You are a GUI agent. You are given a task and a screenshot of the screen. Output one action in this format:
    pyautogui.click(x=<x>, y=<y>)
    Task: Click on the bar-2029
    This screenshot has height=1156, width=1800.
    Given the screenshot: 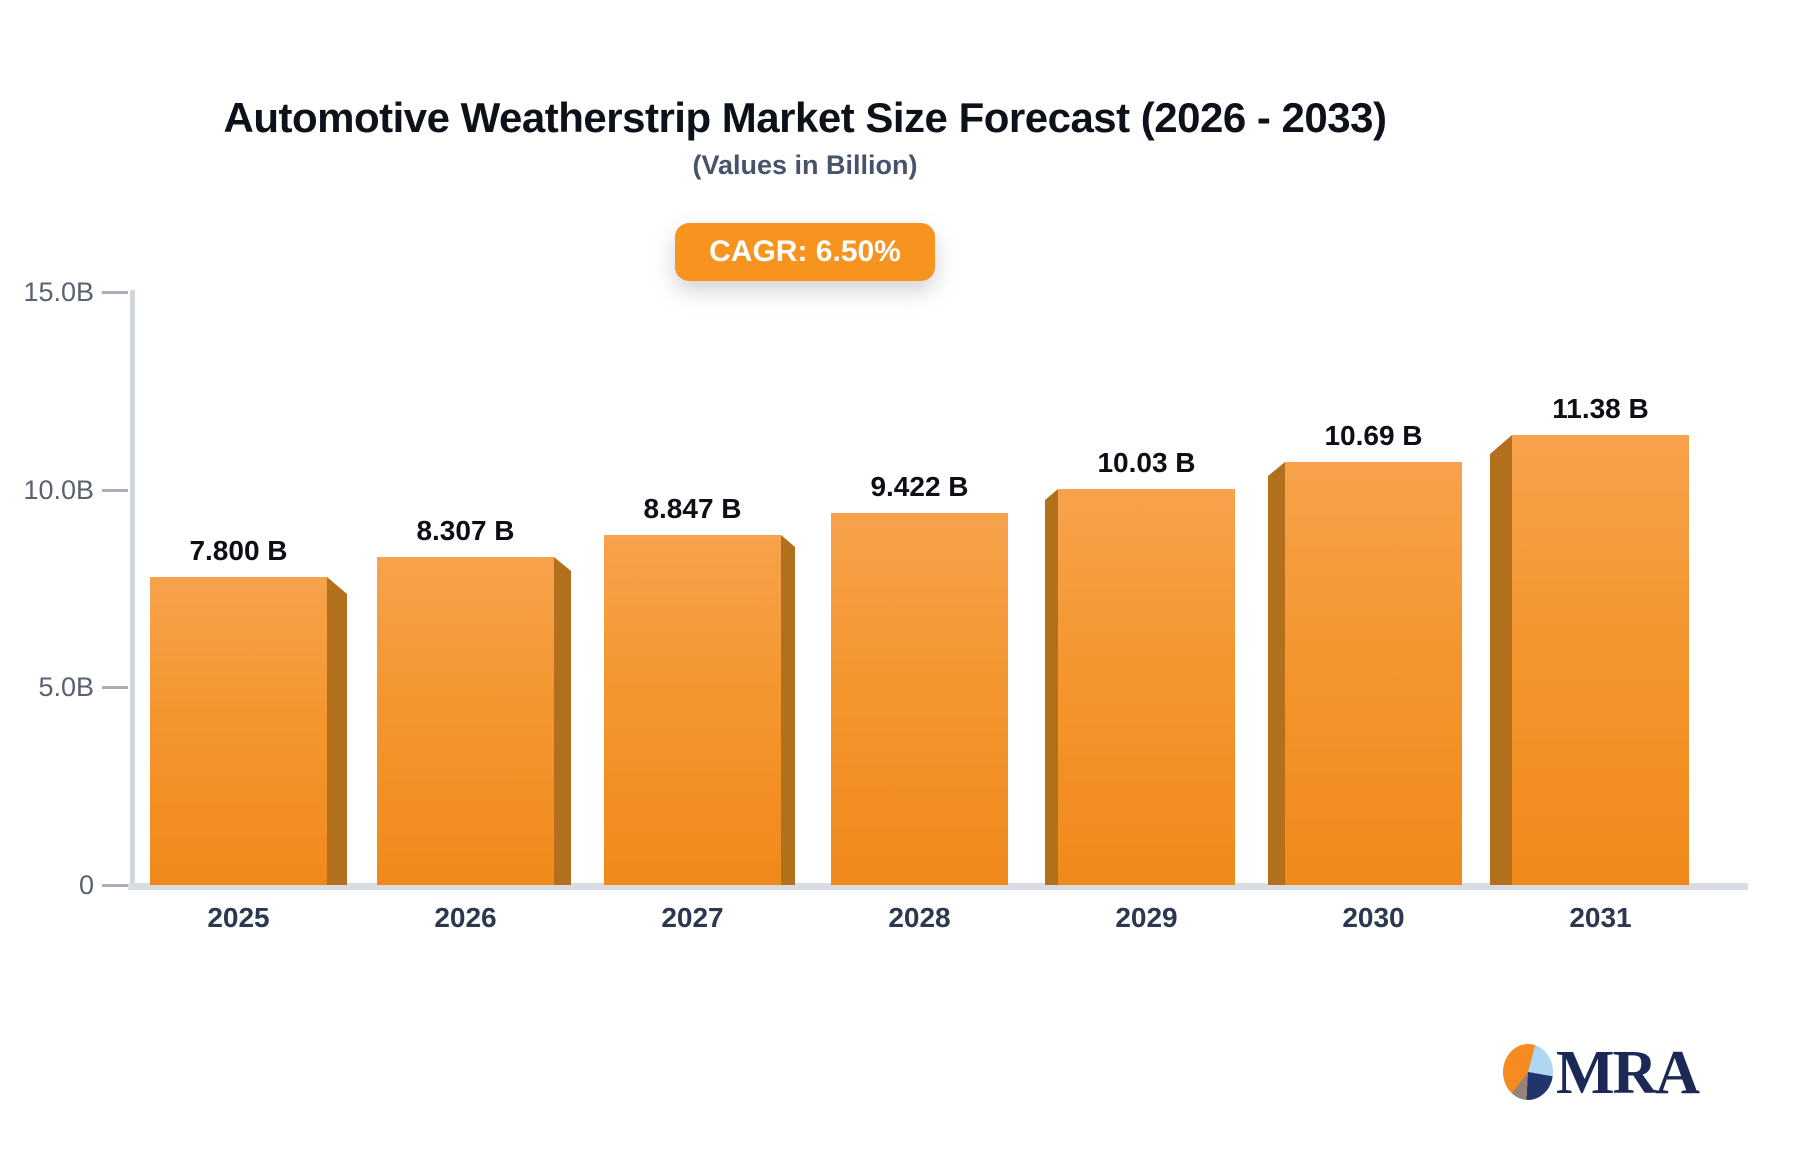 What is the action you would take?
    pyautogui.click(x=1140, y=687)
    